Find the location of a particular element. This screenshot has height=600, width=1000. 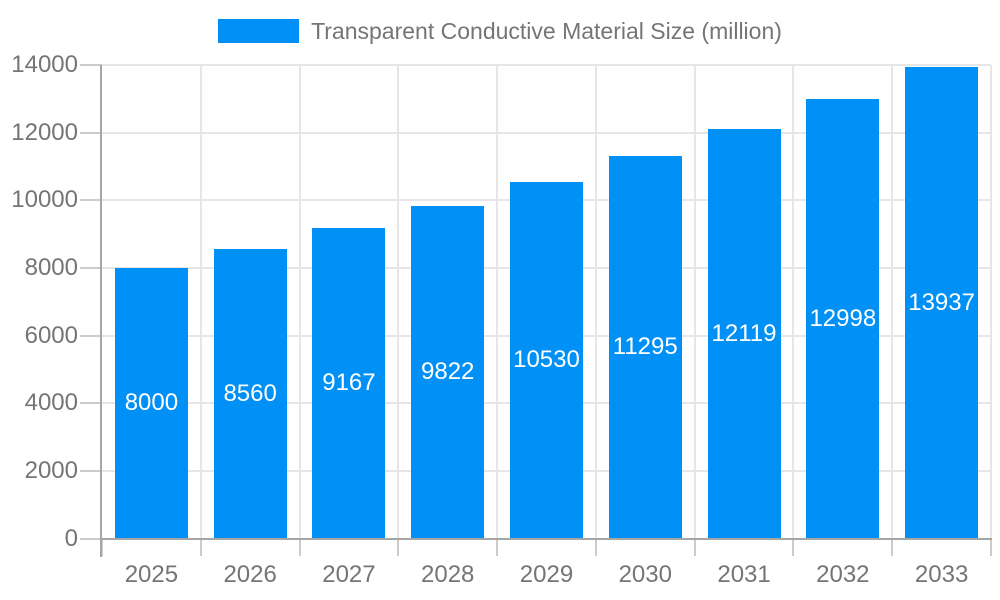

bar-value-label: 12119 is located at coordinates (744, 333).